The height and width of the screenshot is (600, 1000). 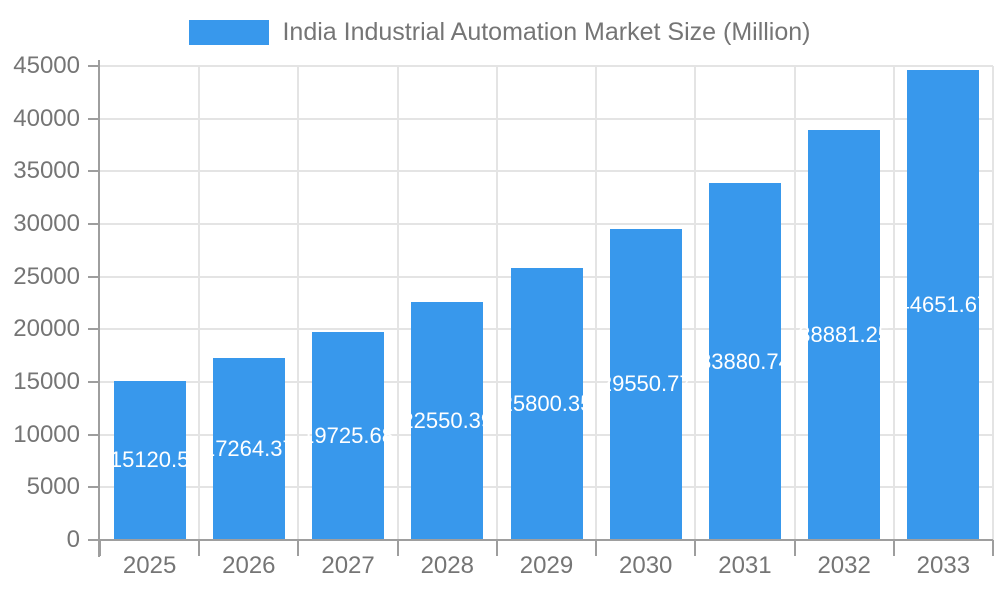 I want to click on bar: 38881.25, so click(x=844, y=335).